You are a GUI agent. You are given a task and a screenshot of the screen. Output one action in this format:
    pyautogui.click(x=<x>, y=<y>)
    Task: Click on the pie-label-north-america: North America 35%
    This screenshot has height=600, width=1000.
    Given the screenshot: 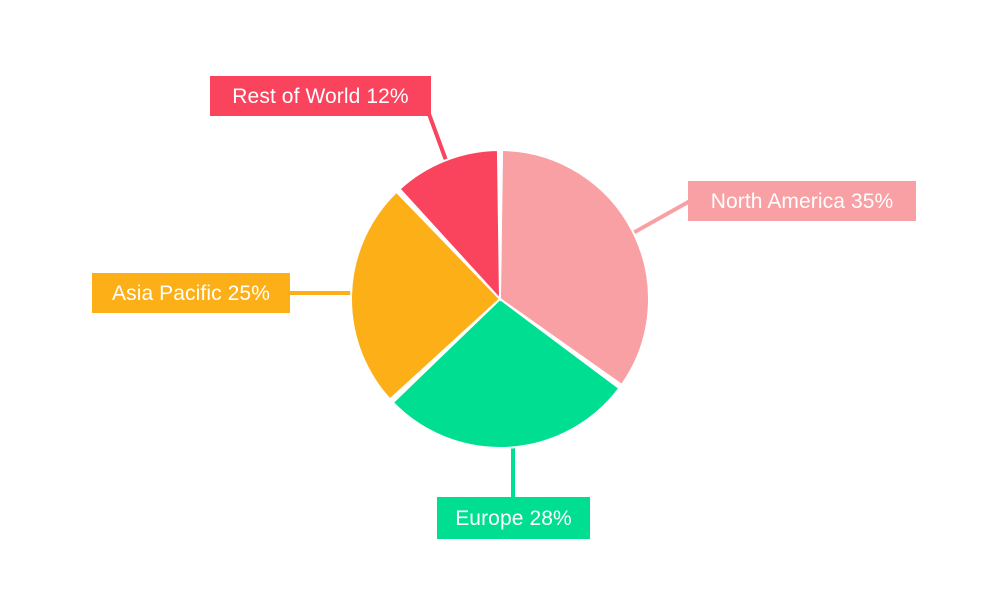 What is the action you would take?
    pyautogui.click(x=802, y=201)
    